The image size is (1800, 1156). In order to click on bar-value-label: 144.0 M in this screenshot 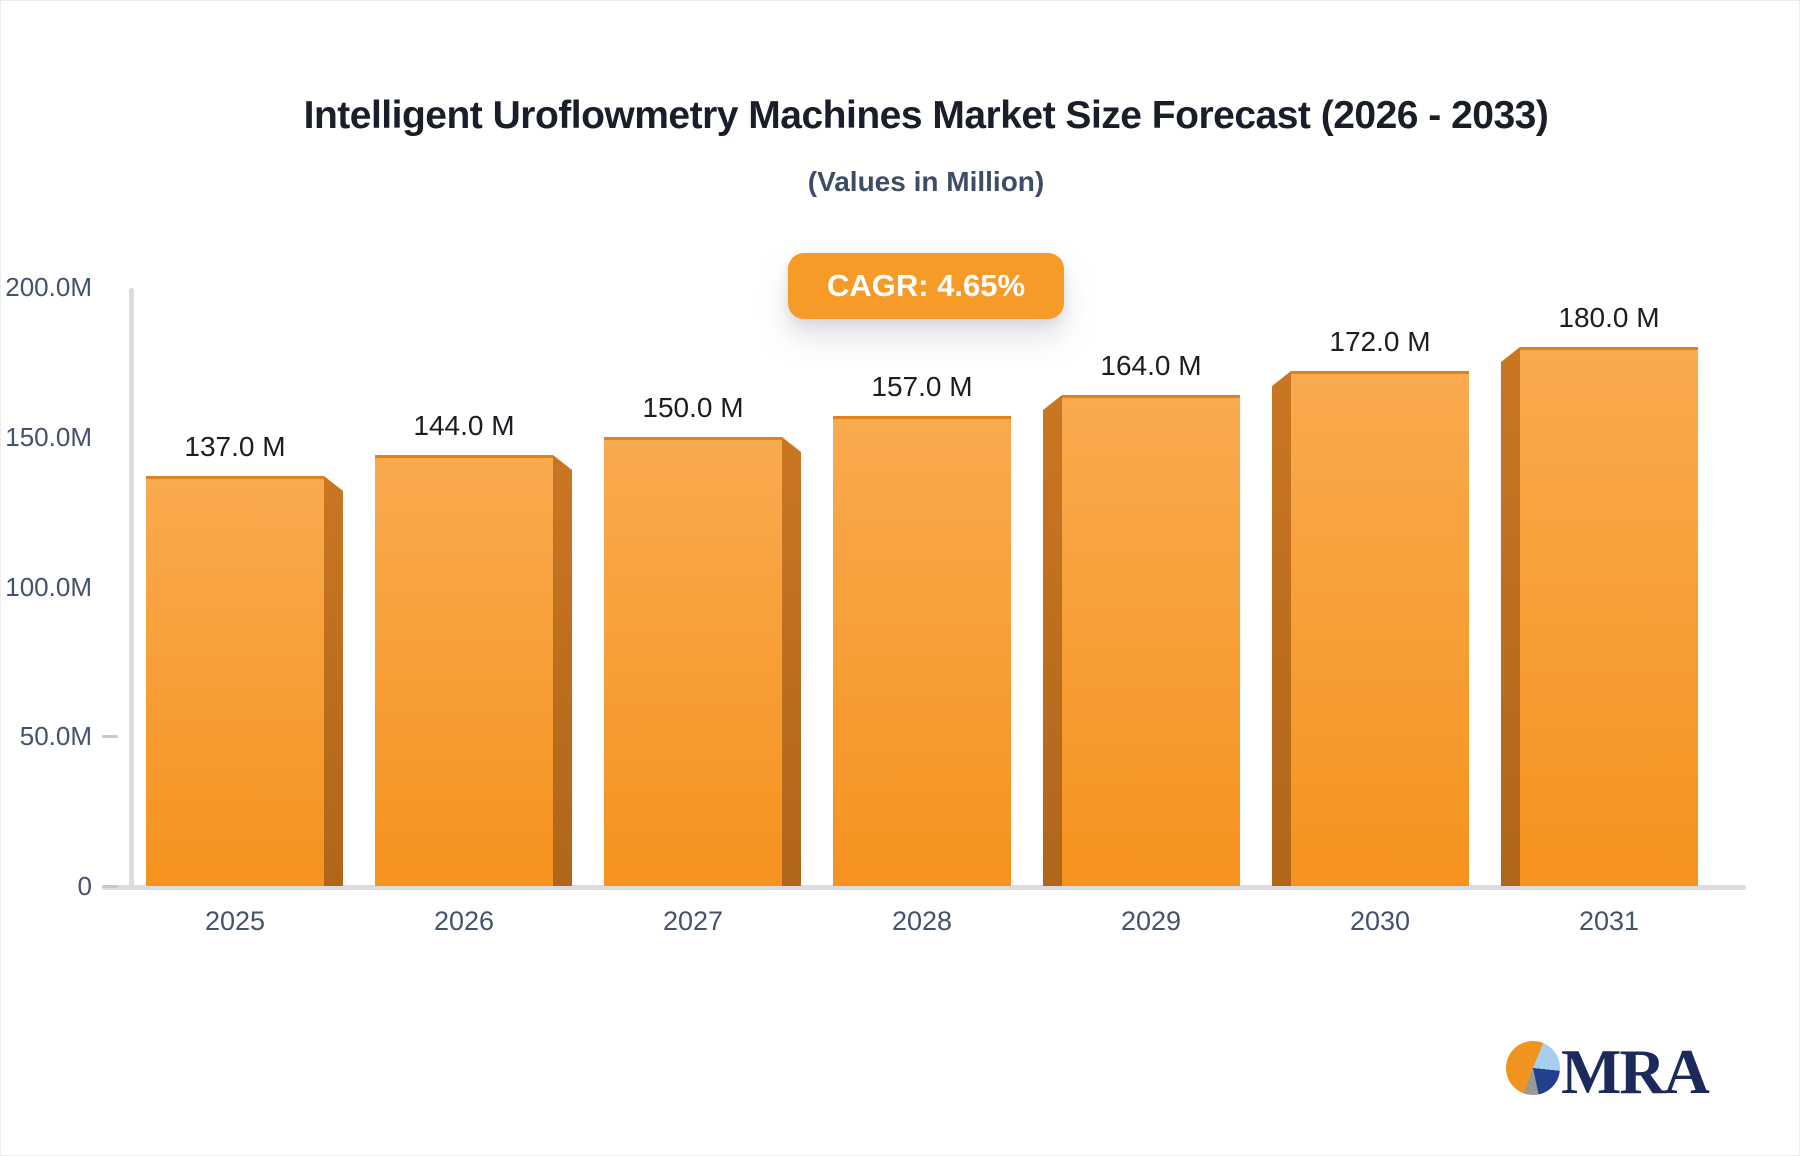, I will do `click(464, 425)`.